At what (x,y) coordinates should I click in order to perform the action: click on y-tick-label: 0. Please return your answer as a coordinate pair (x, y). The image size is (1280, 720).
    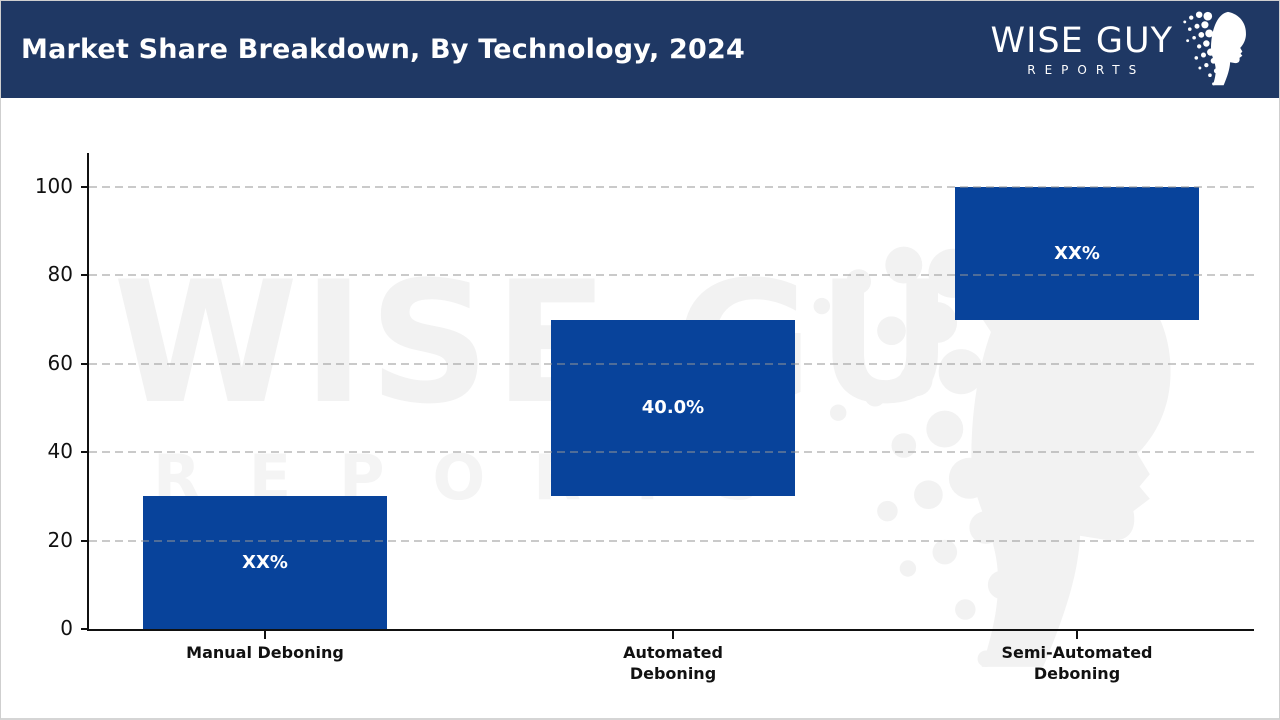
    Looking at the image, I should click on (66, 628).